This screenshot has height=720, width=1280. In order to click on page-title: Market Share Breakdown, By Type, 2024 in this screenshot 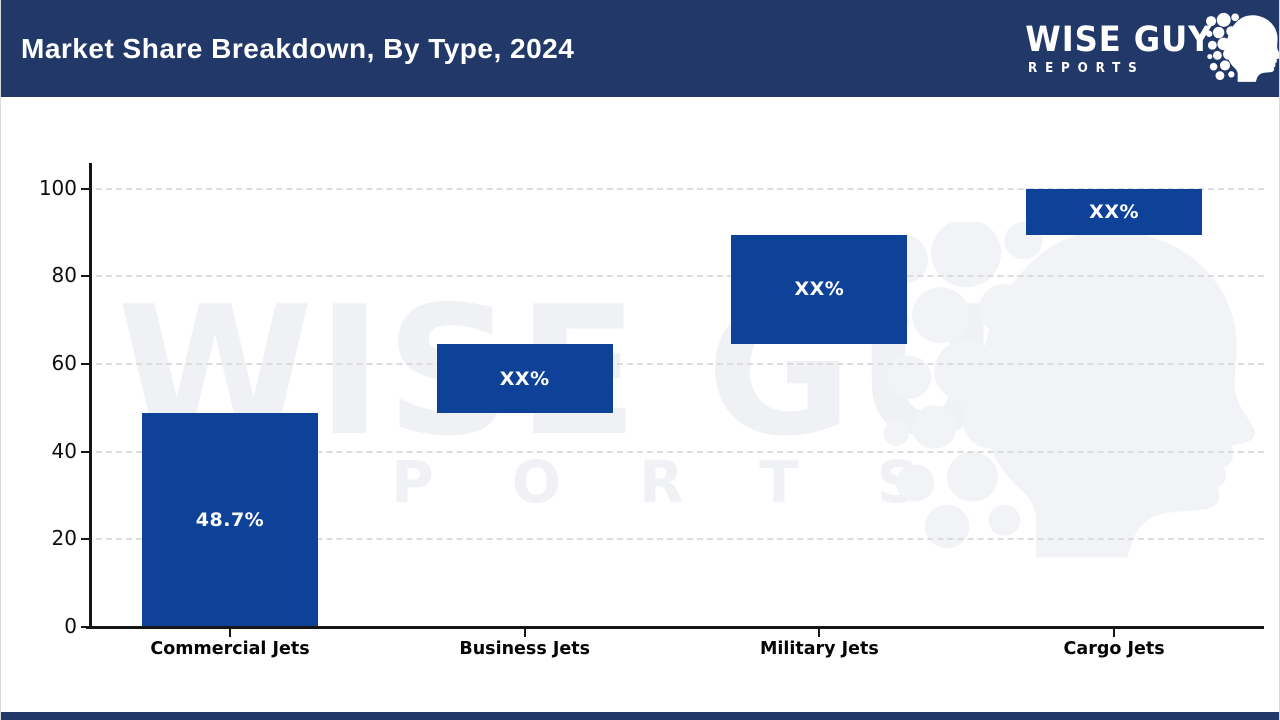, I will do `click(298, 48)`.